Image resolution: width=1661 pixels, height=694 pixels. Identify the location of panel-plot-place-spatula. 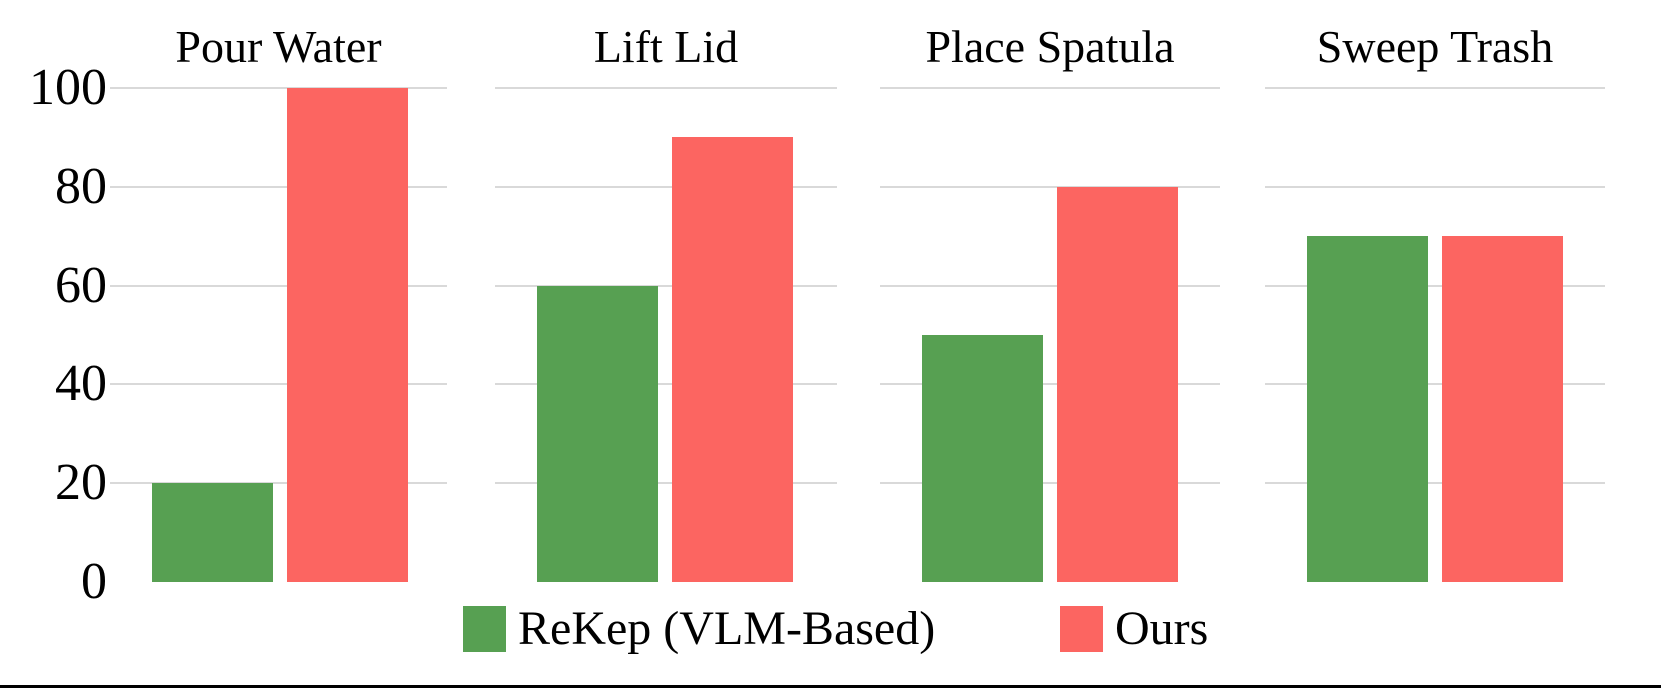
(1050, 334).